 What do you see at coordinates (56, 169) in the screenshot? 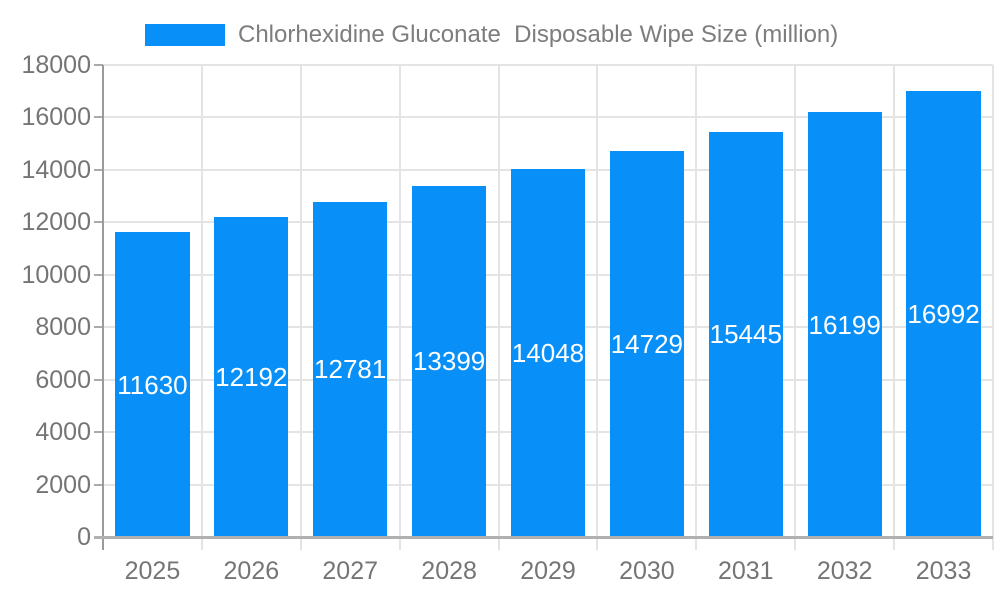
I see `y-axis-tick-label: 14000` at bounding box center [56, 169].